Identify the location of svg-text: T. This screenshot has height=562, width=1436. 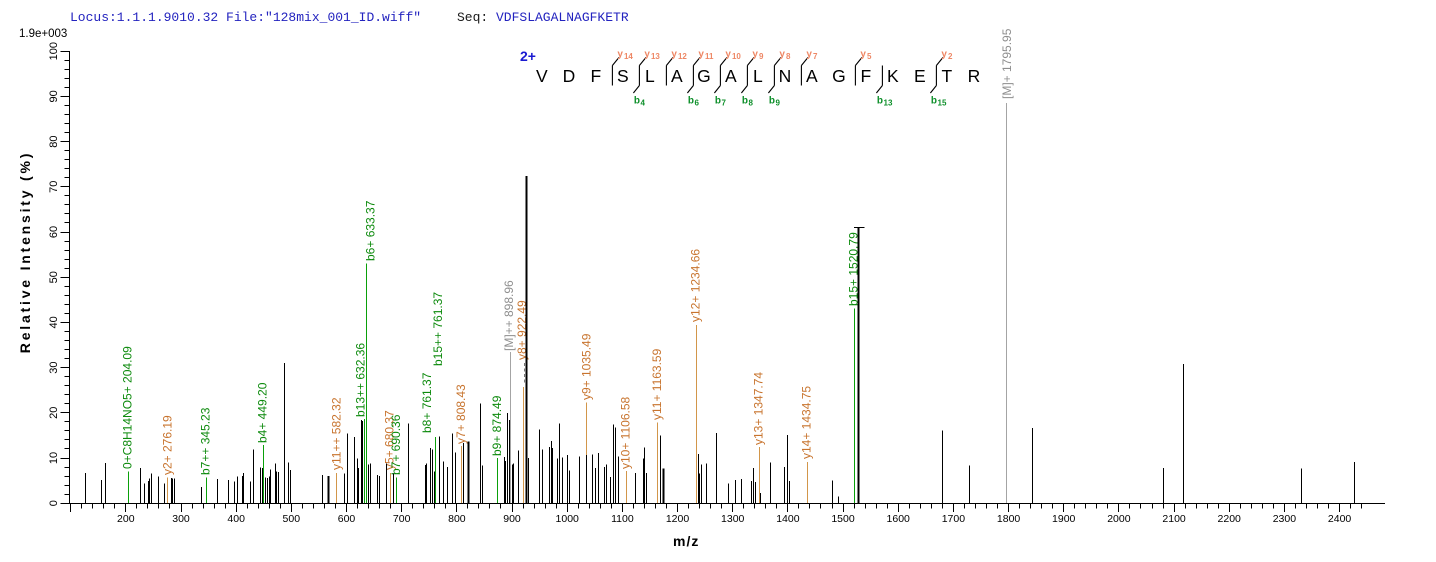
(947, 76).